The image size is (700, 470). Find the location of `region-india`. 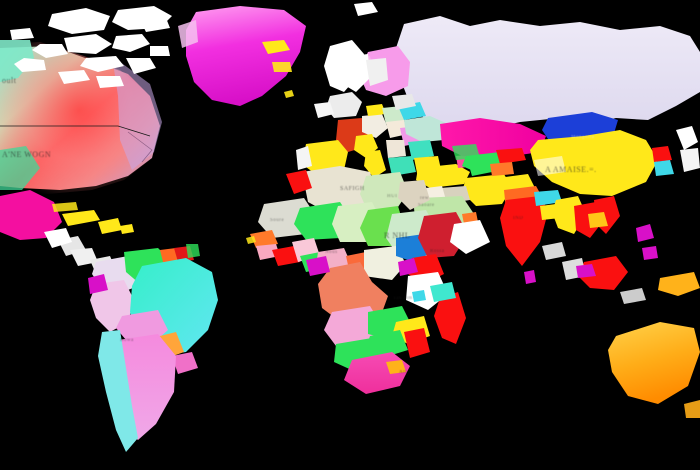

region-india is located at coordinates (524, 231).